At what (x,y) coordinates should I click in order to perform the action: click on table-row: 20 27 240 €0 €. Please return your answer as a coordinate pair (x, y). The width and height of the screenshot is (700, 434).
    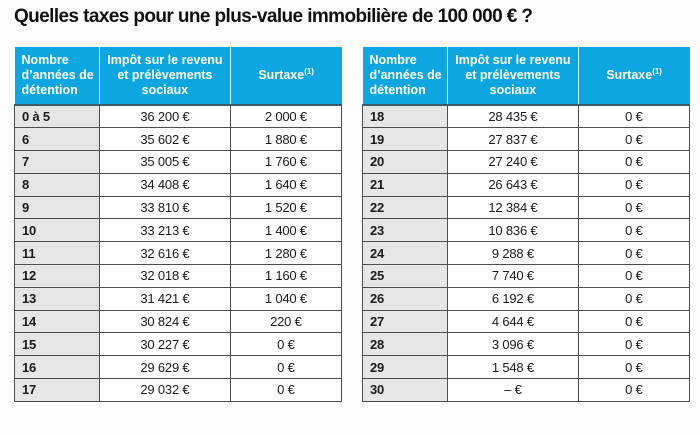
    Looking at the image, I should click on (526, 162).